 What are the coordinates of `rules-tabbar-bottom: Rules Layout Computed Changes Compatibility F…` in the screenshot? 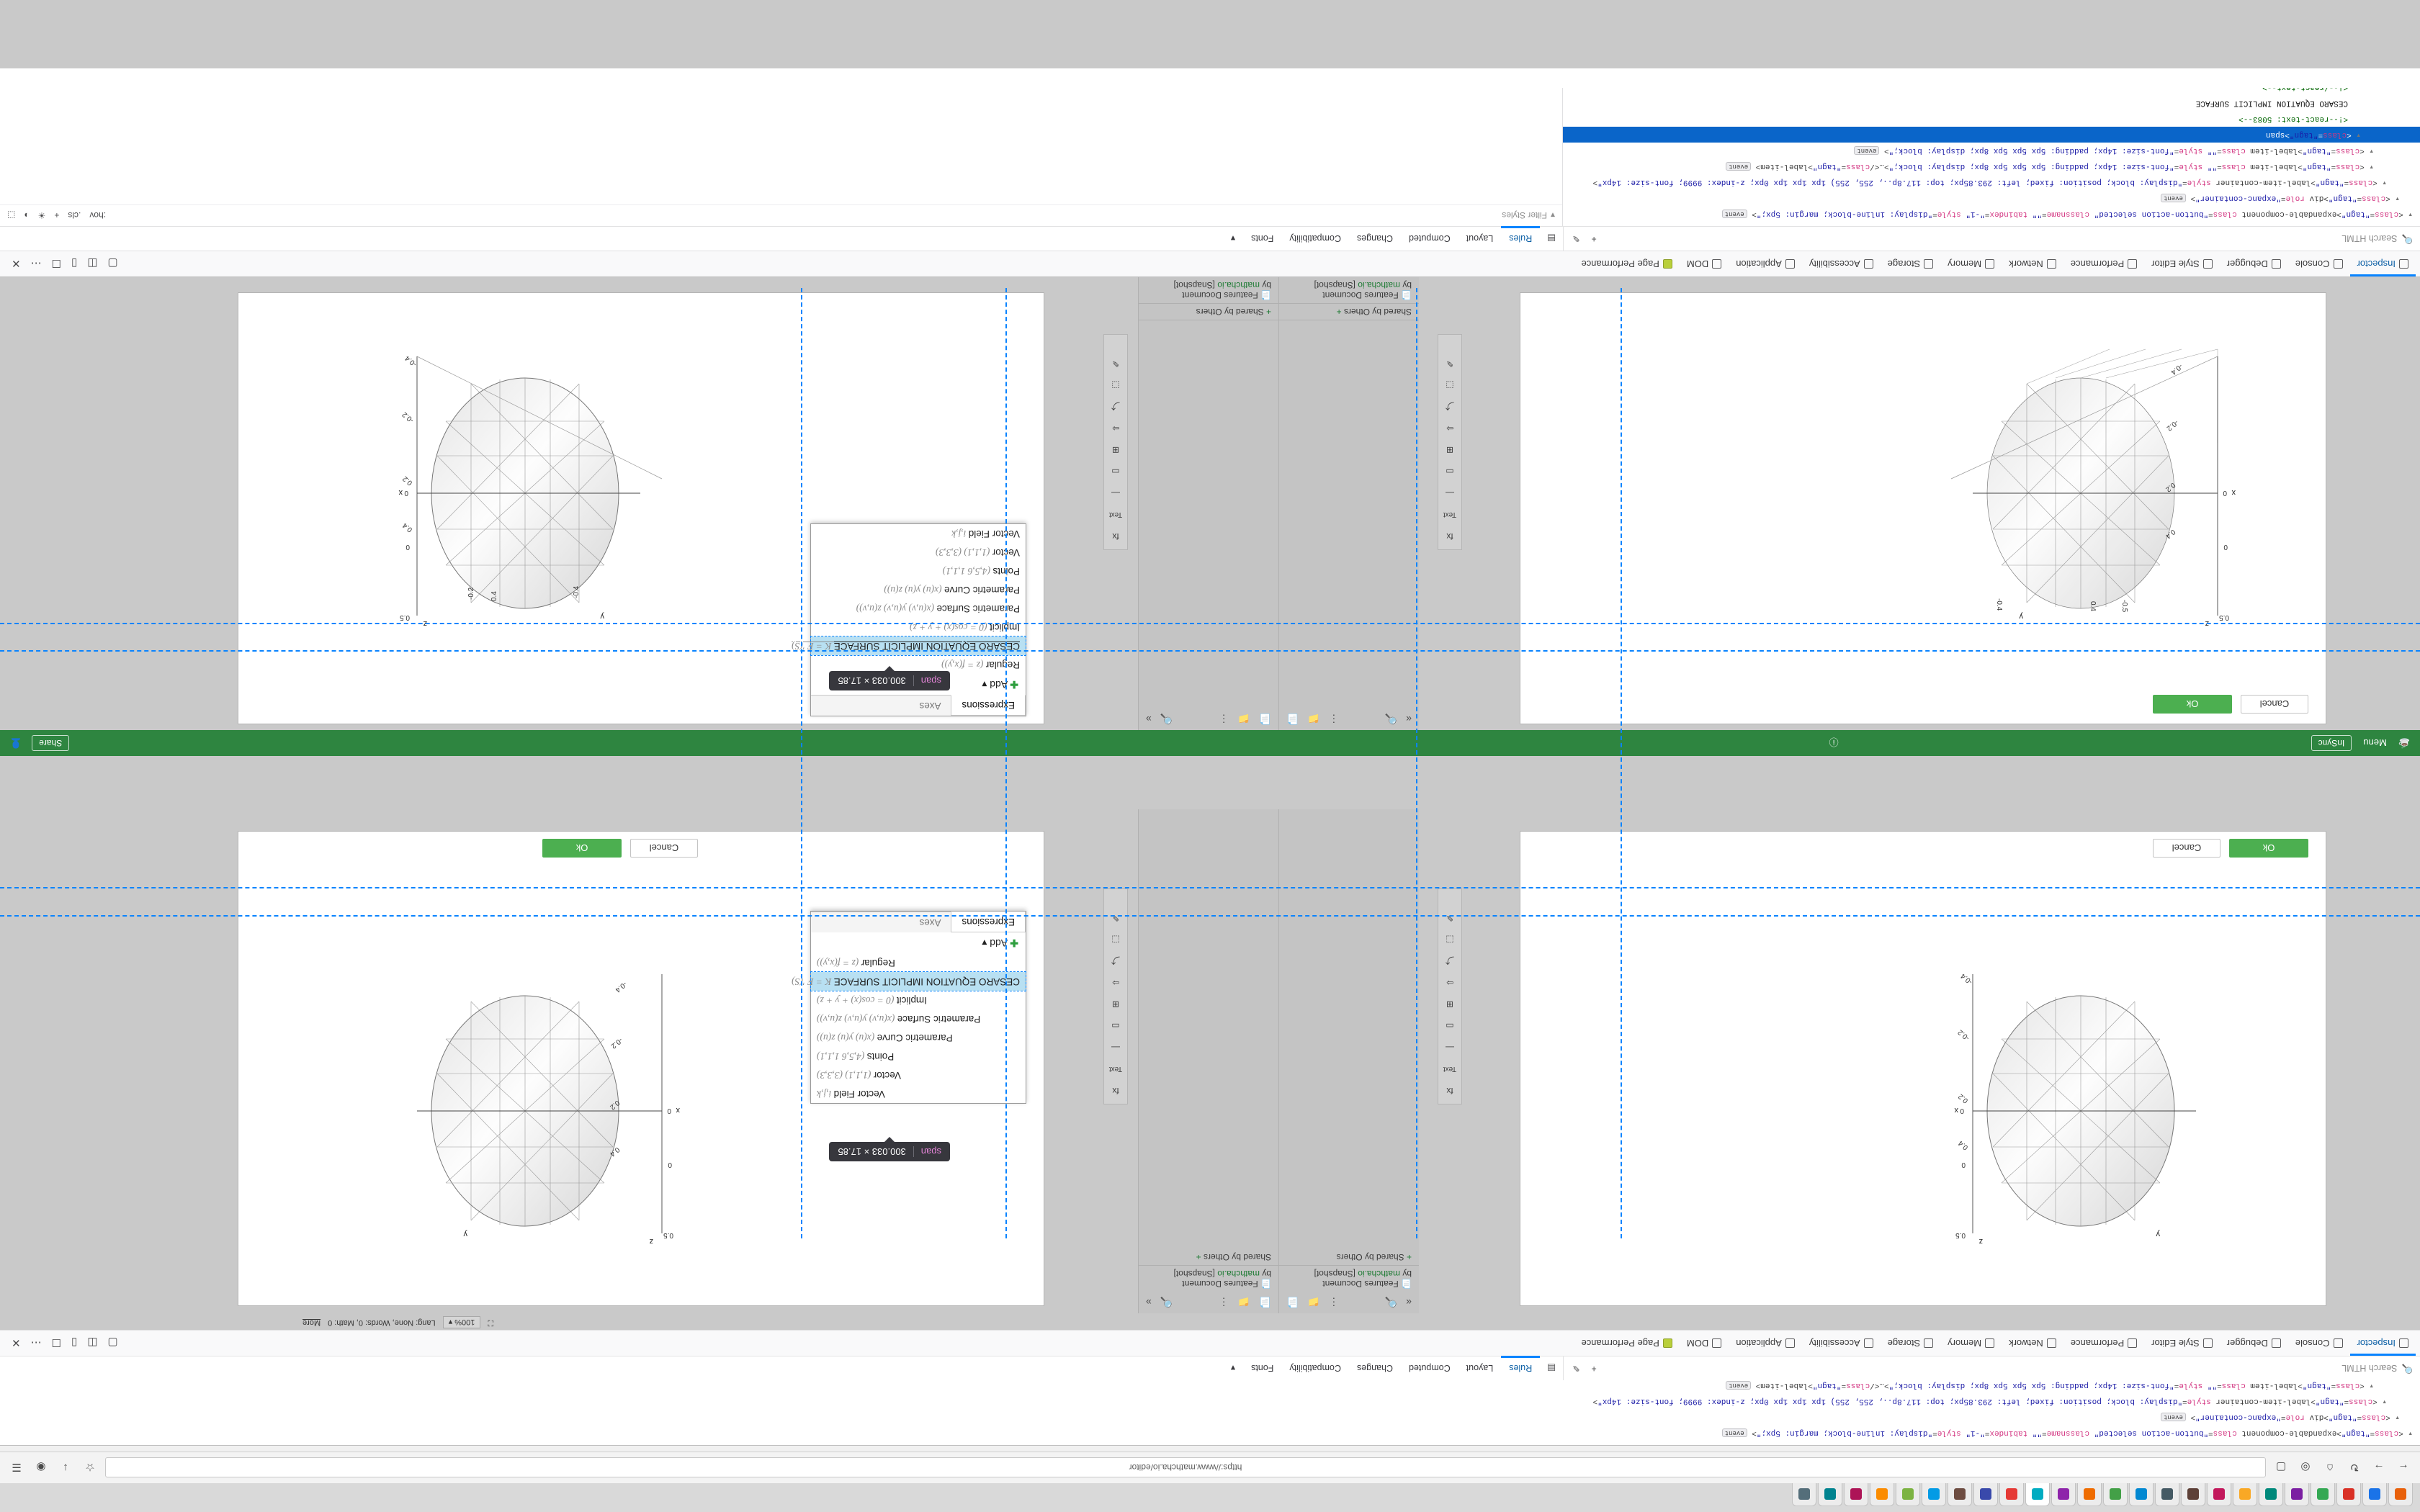 It's located at (1381, 239).